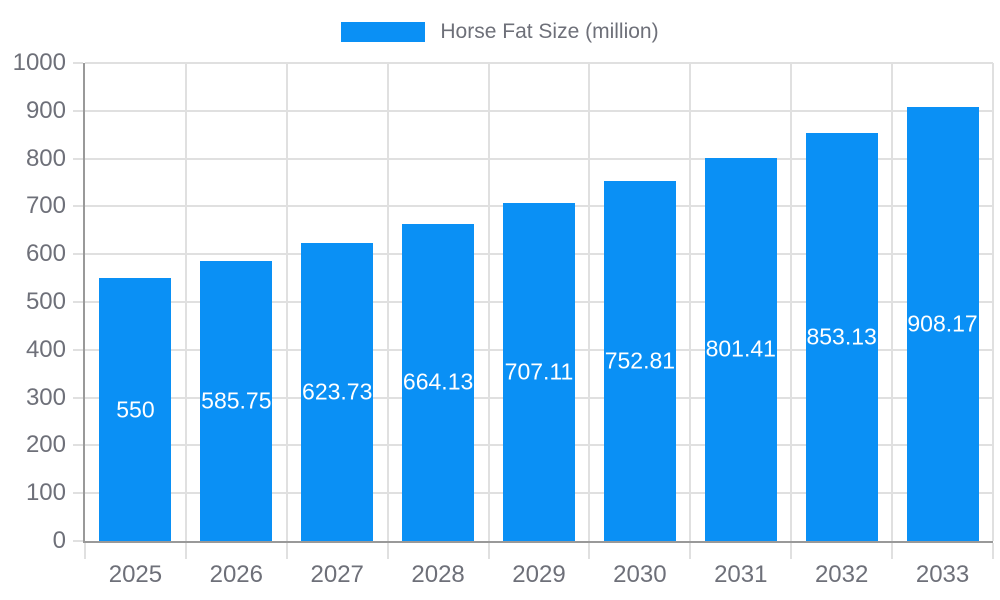 Image resolution: width=1000 pixels, height=600 pixels. I want to click on y-axis-tick-label: 300, so click(45, 397).